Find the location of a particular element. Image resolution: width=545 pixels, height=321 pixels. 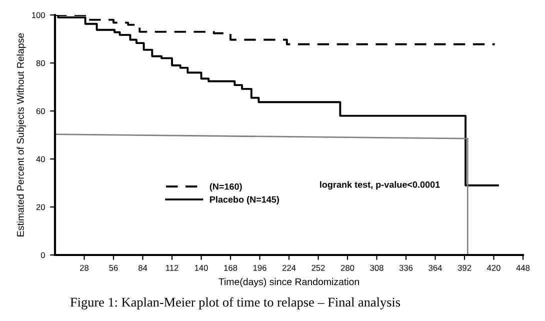

x-tick-label: 56 is located at coordinates (113, 267).